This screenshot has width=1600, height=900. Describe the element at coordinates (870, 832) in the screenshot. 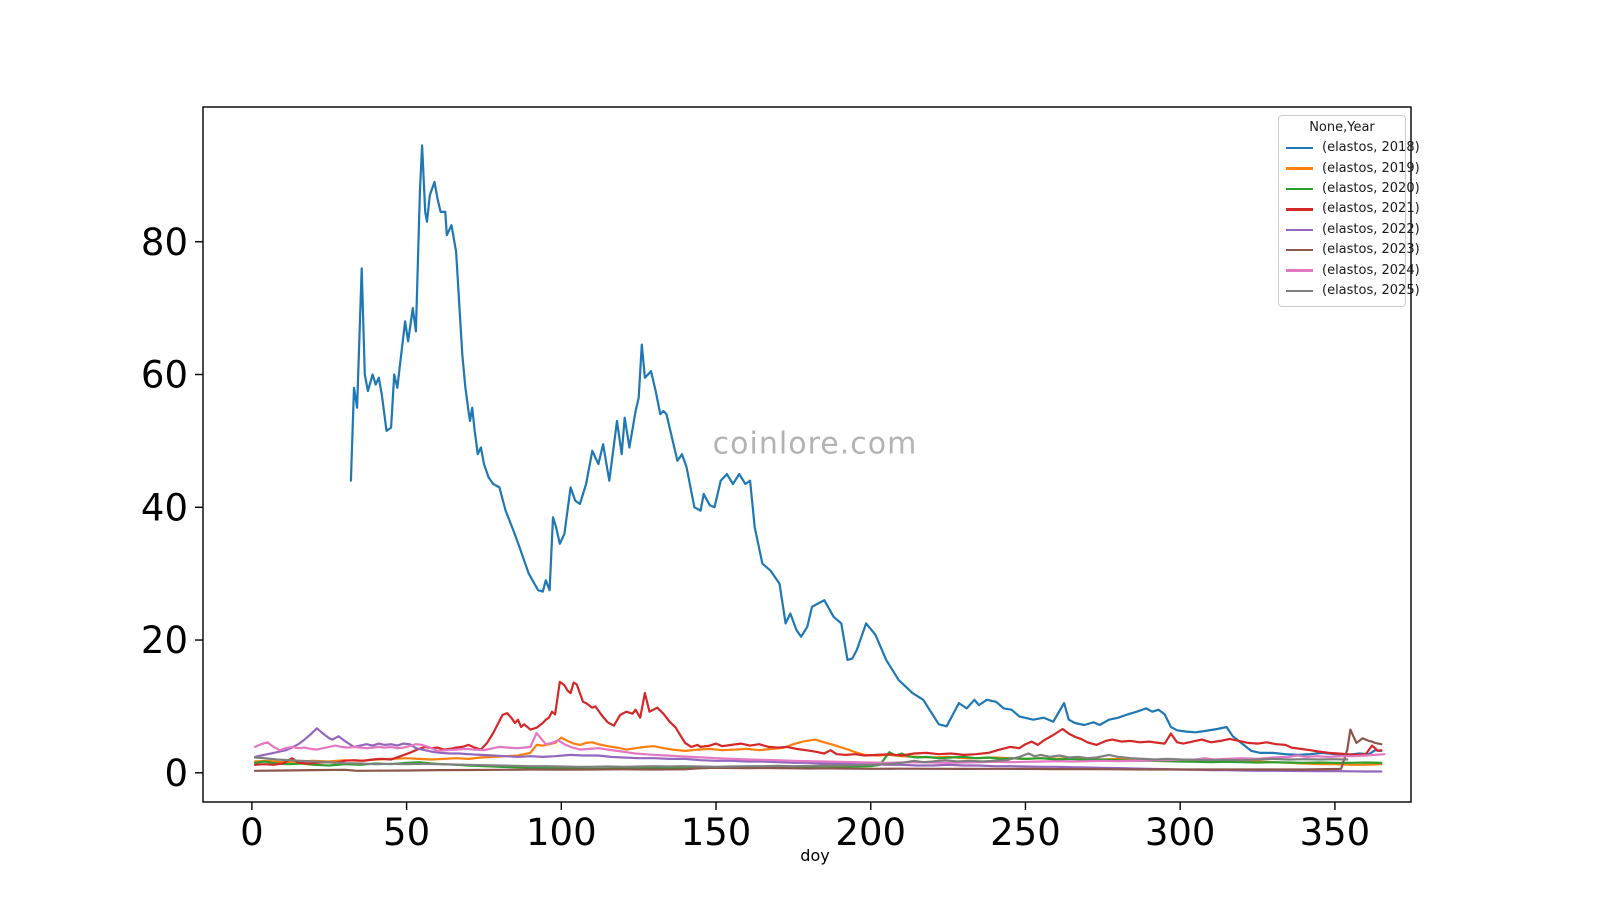

I see `x-tick-label: 200` at that location.